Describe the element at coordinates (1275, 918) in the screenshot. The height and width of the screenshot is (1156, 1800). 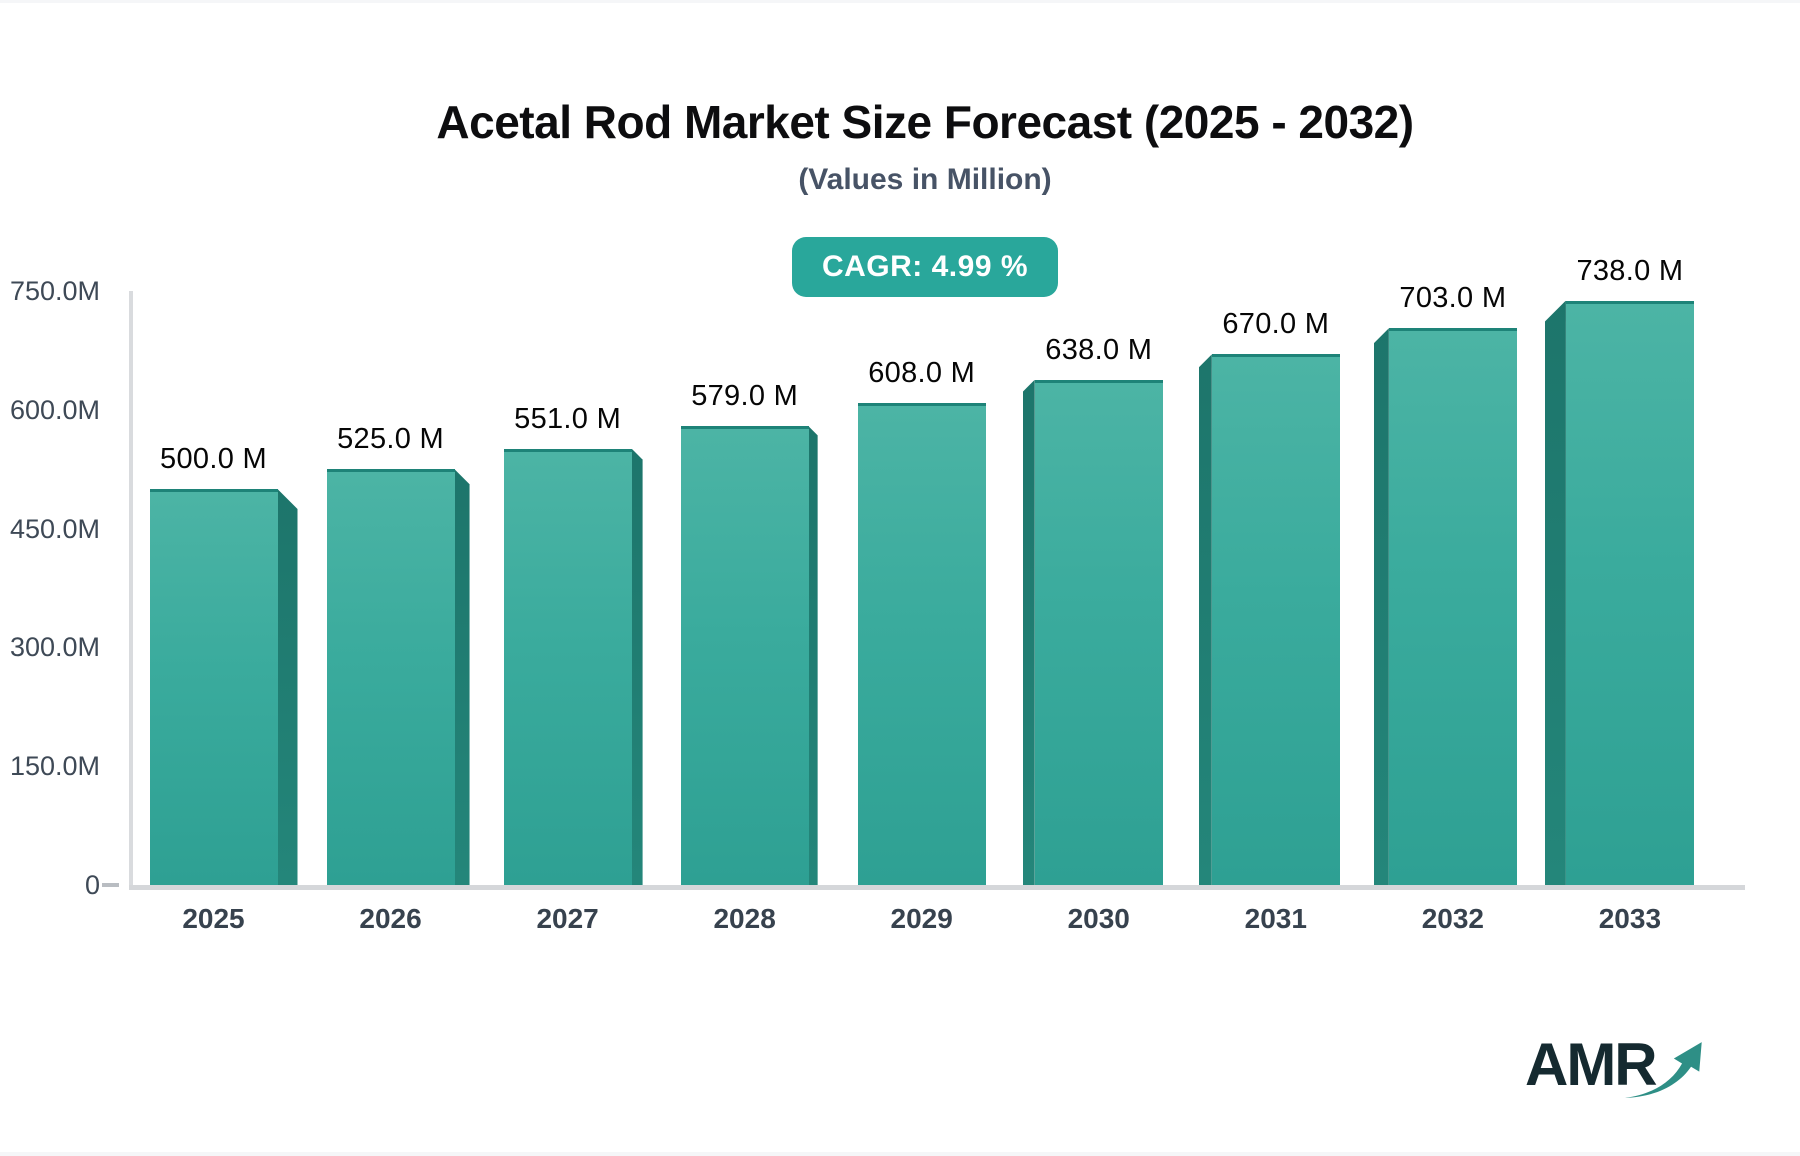
I see `x-axis-label-2031: 2031` at that location.